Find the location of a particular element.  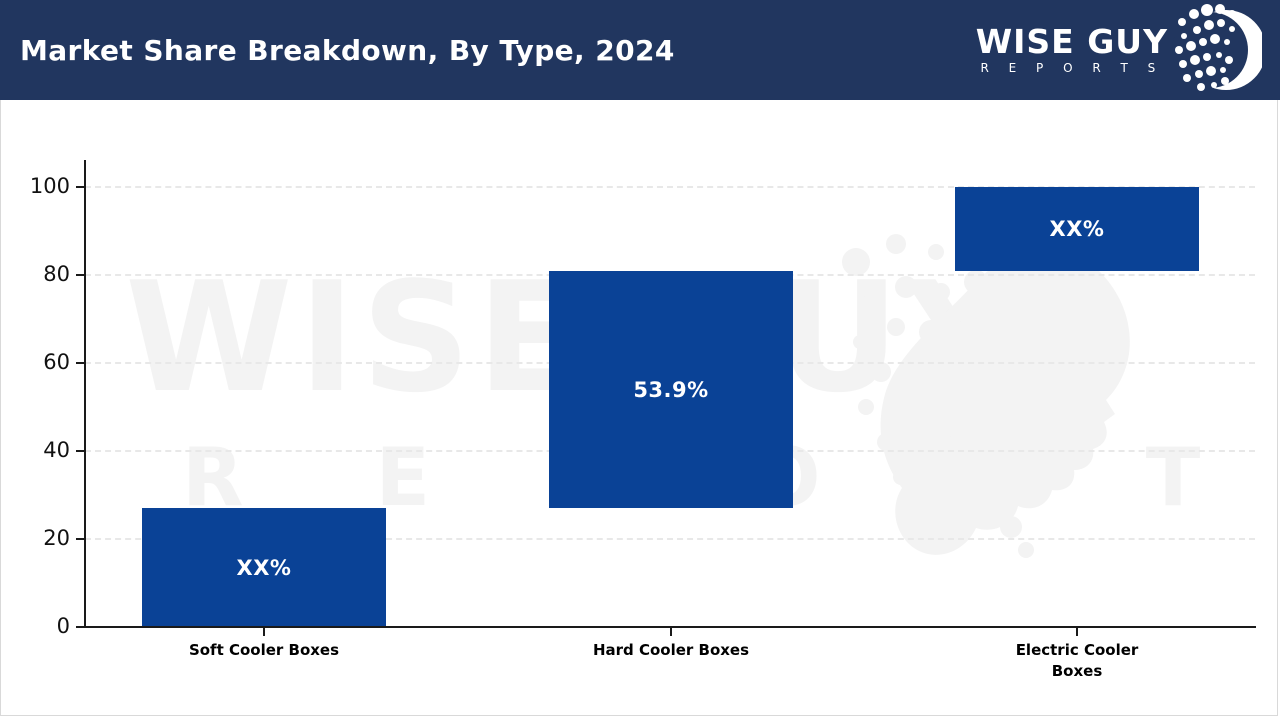

x-axis-line is located at coordinates (670, 627).